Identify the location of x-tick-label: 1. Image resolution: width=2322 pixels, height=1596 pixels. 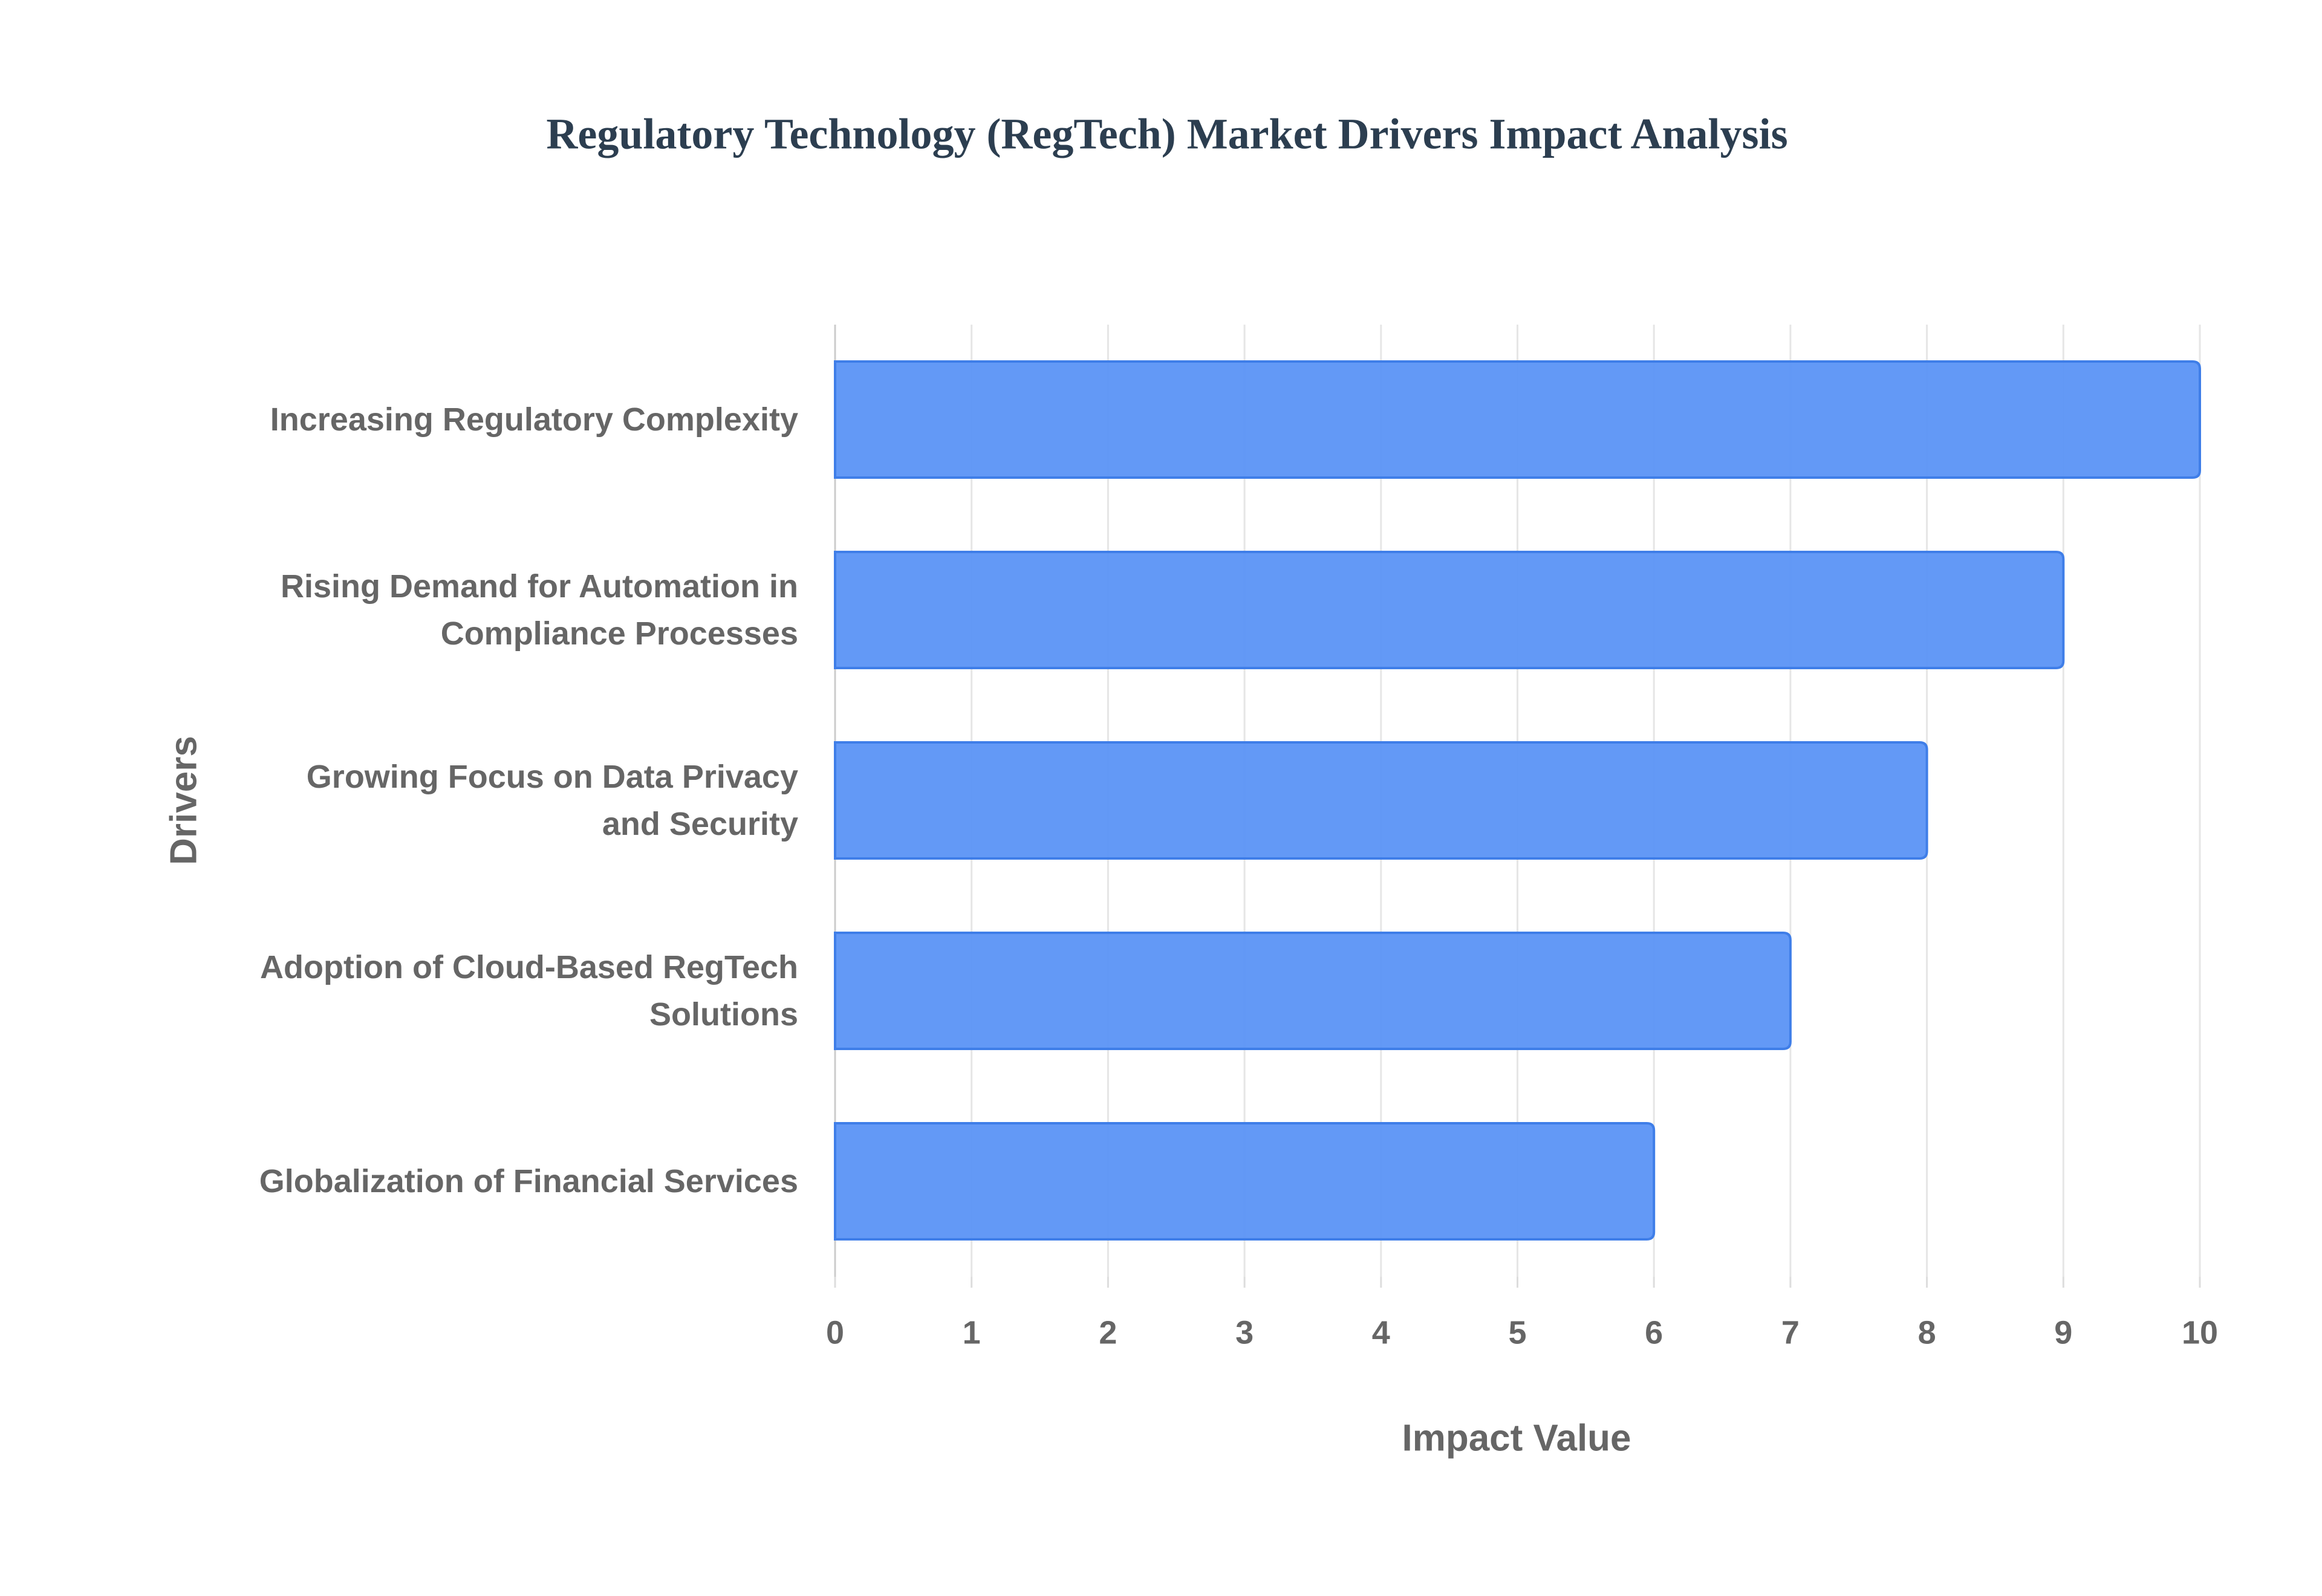
(972, 1332).